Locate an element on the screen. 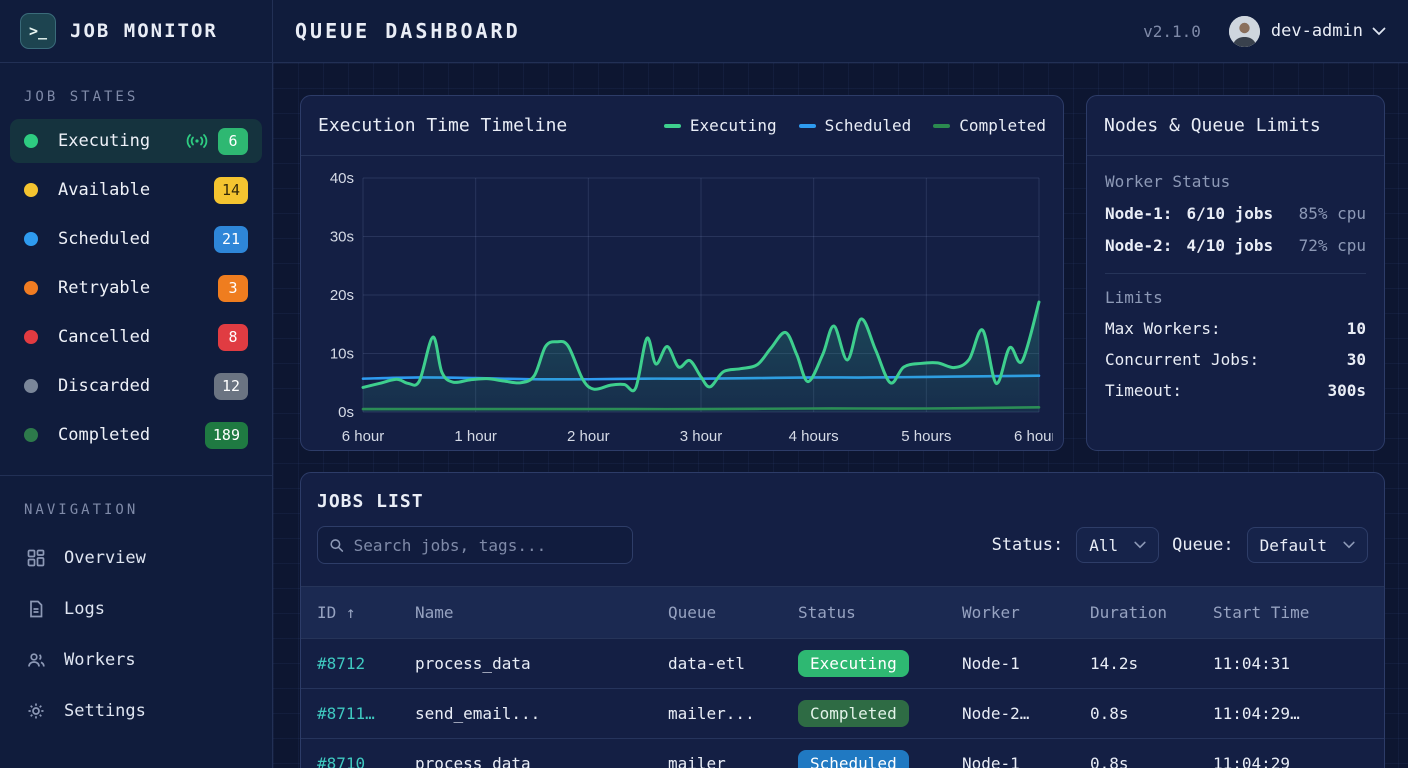  queue-filter-value: Default is located at coordinates (1293, 545).